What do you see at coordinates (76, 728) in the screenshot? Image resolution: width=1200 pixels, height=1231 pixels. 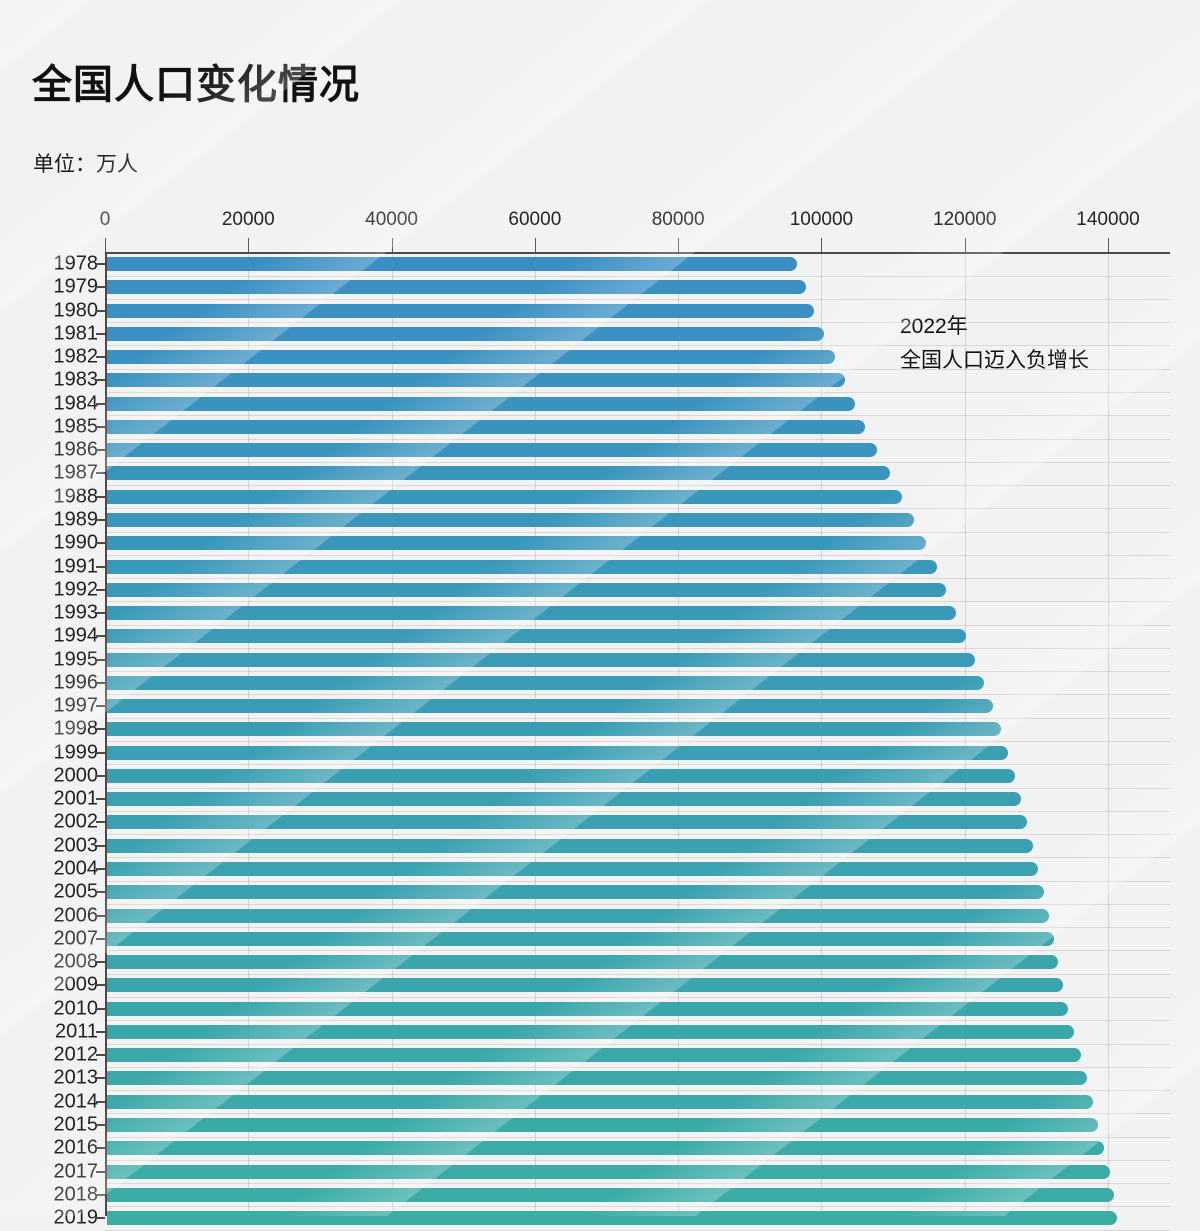 I see `y-axis-tick-label: 1998` at bounding box center [76, 728].